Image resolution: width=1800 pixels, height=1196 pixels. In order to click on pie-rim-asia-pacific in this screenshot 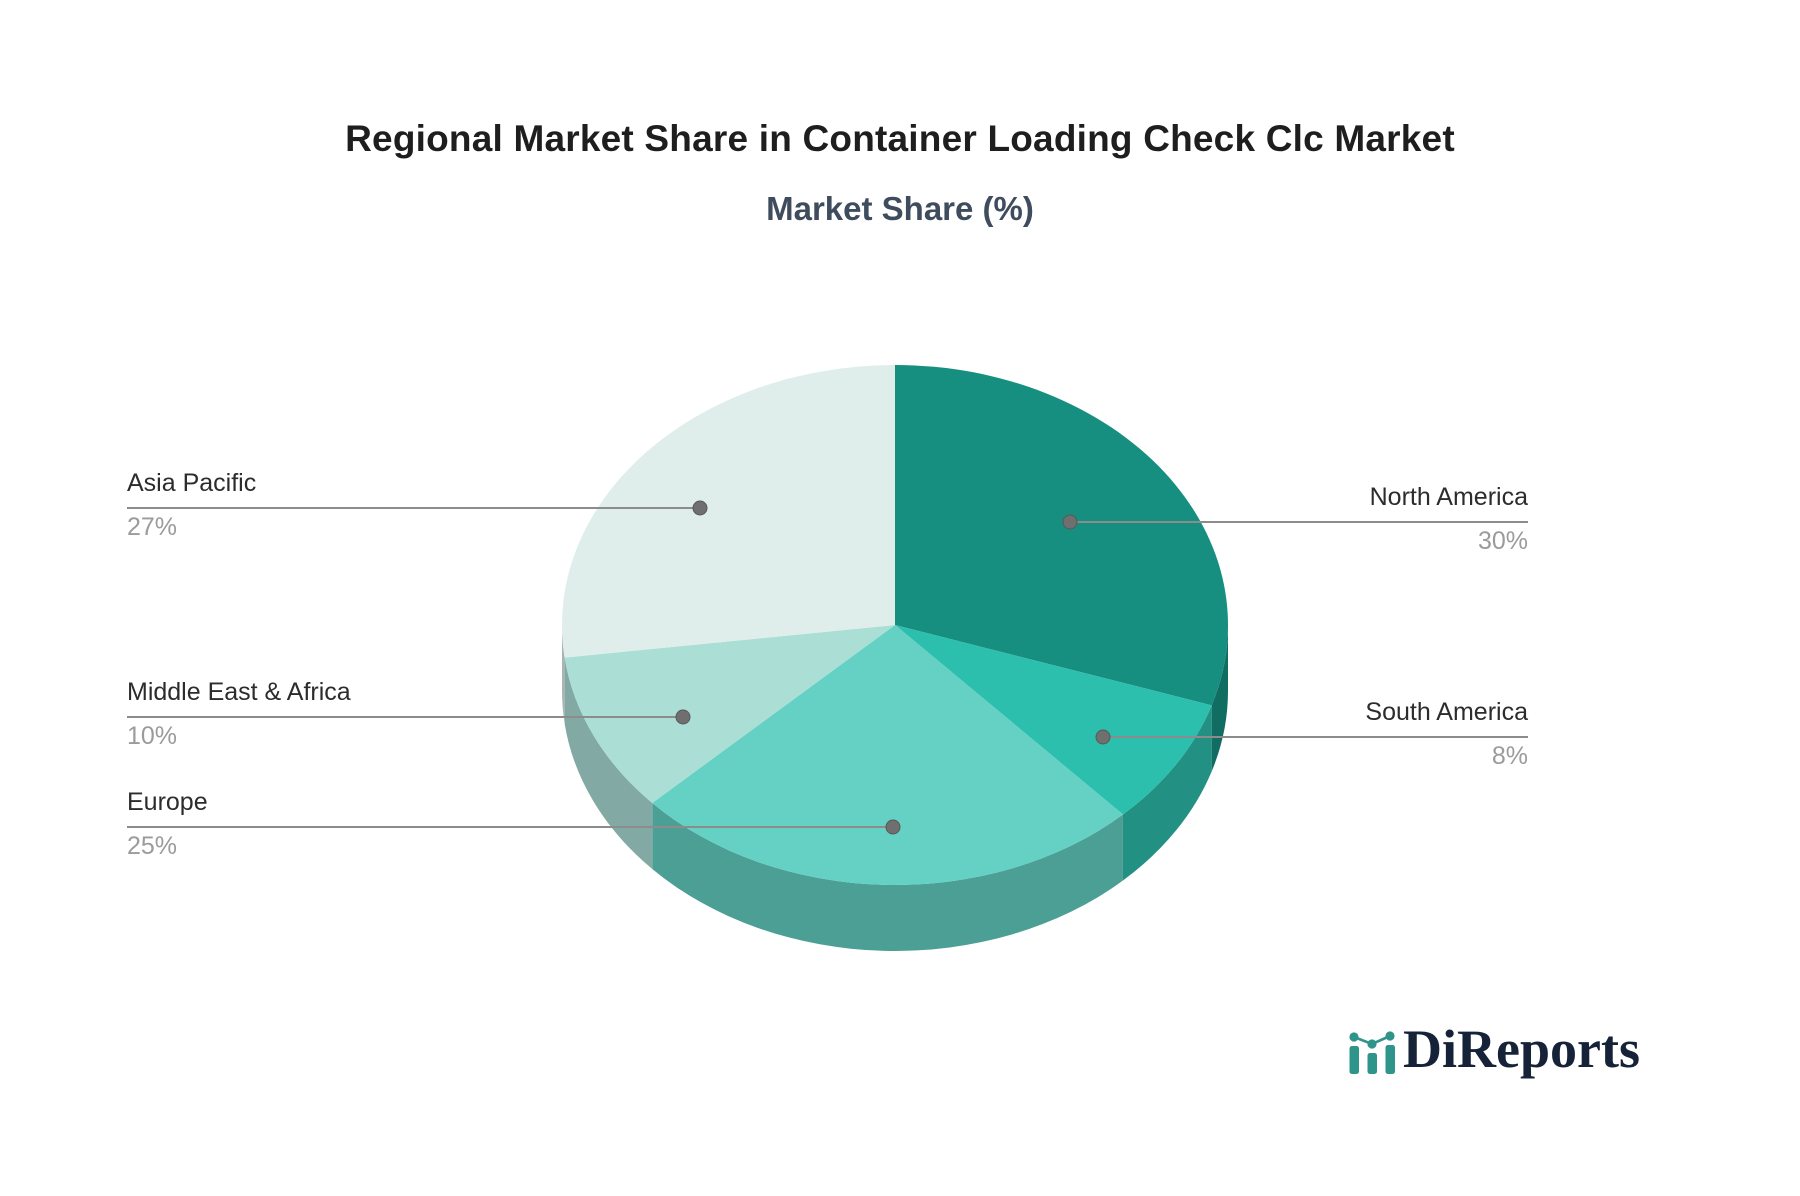, I will do `click(563, 674)`.